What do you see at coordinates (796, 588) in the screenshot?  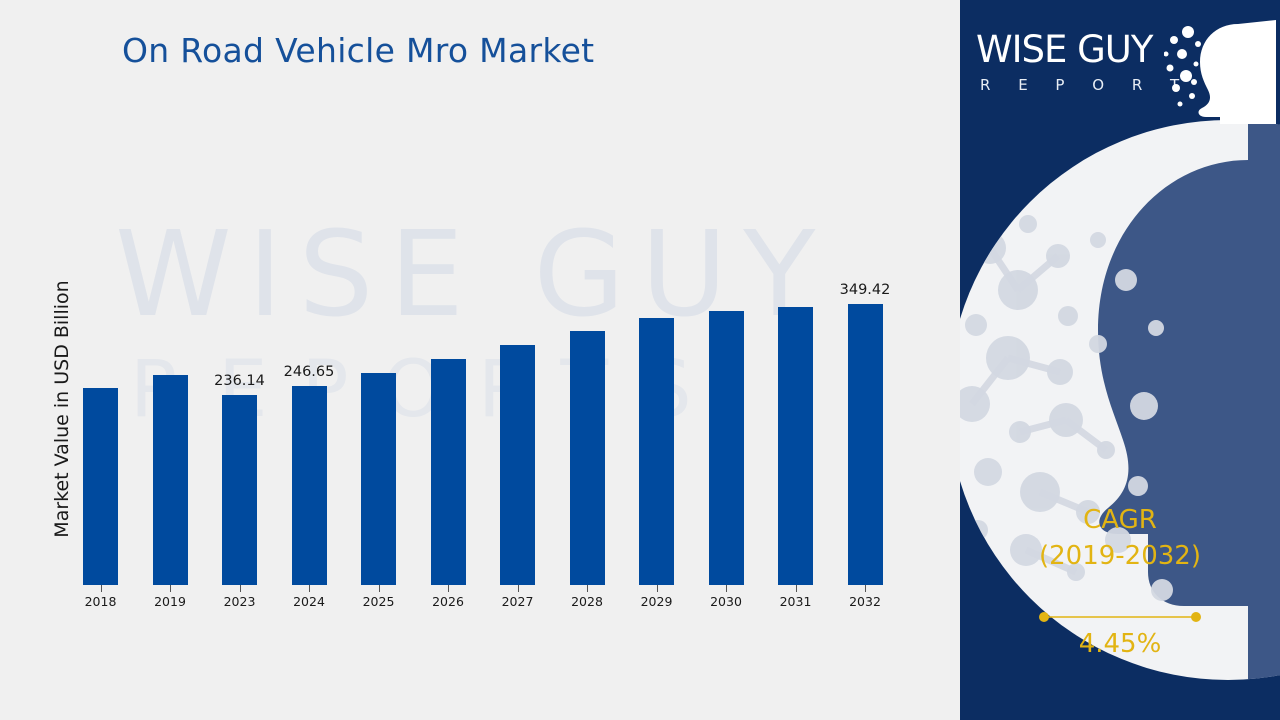 I see `x-tick-2031` at bounding box center [796, 588].